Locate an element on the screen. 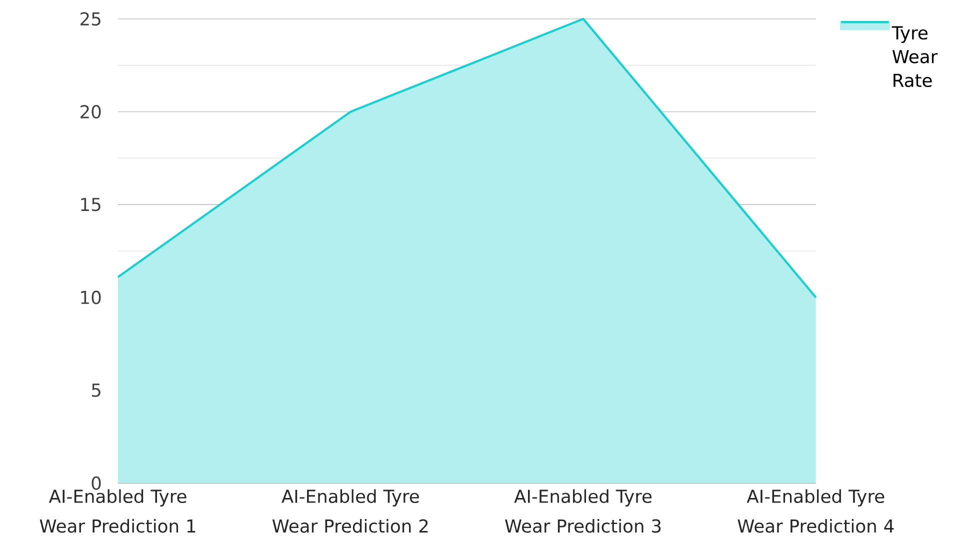 Image resolution: width=961 pixels, height=555 pixels. y-tick-label: 0 is located at coordinates (96, 483).